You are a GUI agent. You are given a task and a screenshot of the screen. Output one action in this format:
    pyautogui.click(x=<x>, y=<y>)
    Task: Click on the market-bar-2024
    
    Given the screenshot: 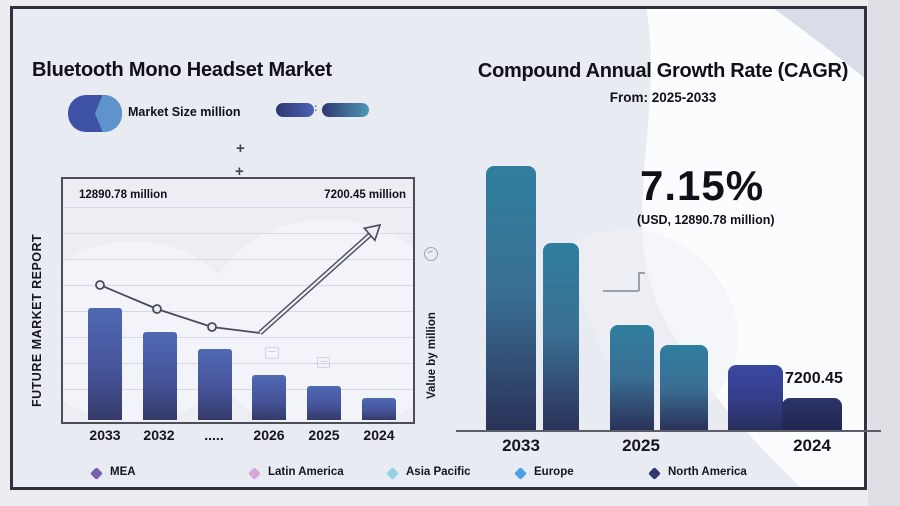 What is the action you would take?
    pyautogui.click(x=379, y=409)
    